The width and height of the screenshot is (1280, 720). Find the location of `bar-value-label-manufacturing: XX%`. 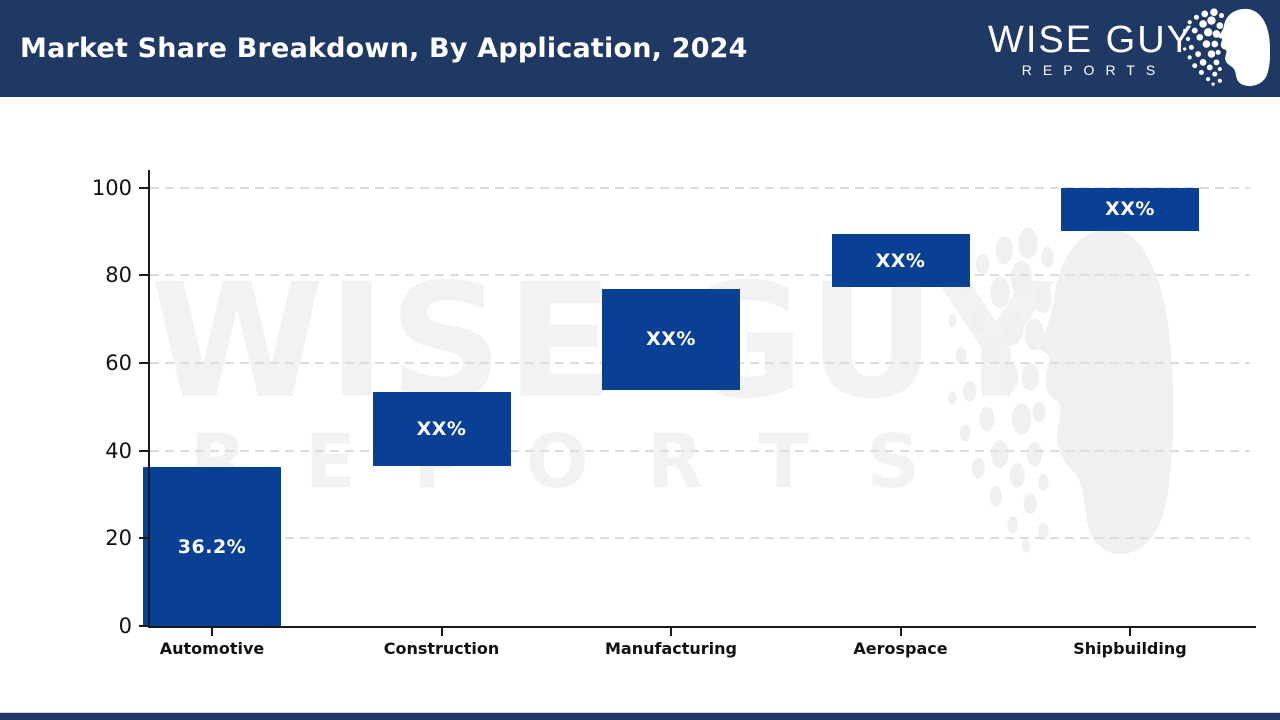

bar-value-label-manufacturing: XX% is located at coordinates (671, 339).